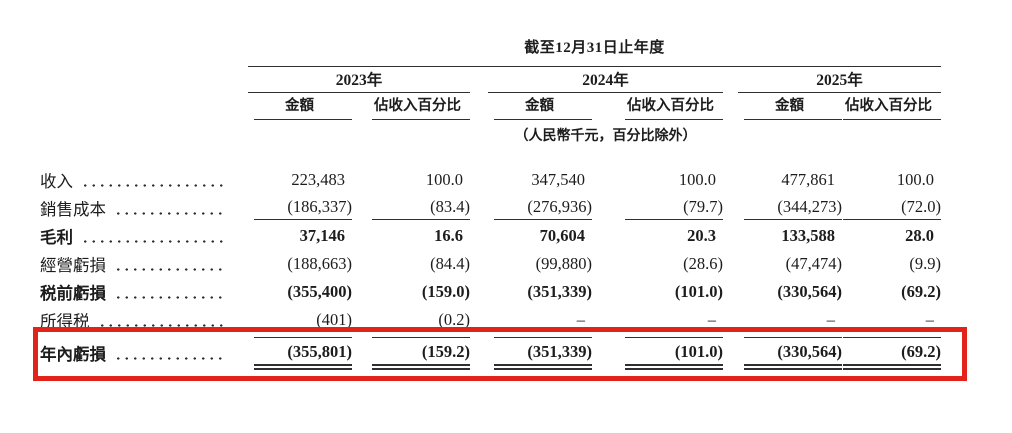 The width and height of the screenshot is (1012, 433). I want to click on row-label: 所得税, so click(144, 320).